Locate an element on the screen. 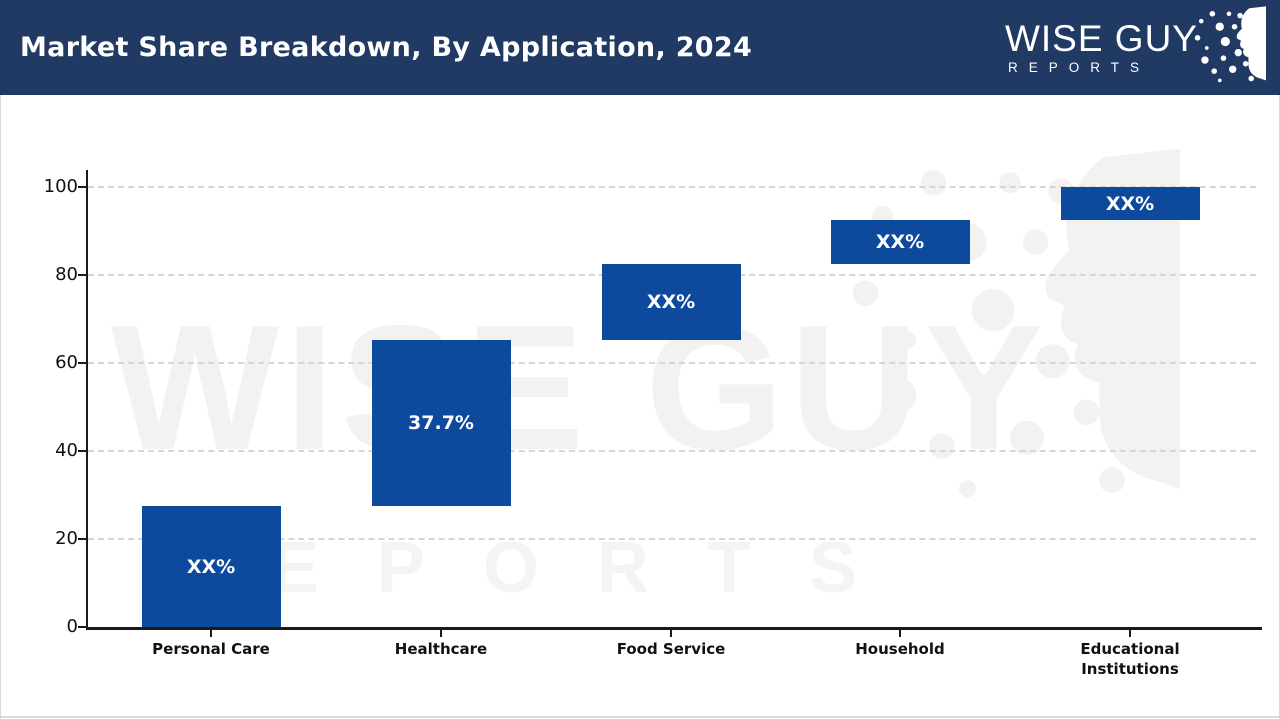 The height and width of the screenshot is (720, 1280). y-axis-tick-label: 80 is located at coordinates (66, 274).